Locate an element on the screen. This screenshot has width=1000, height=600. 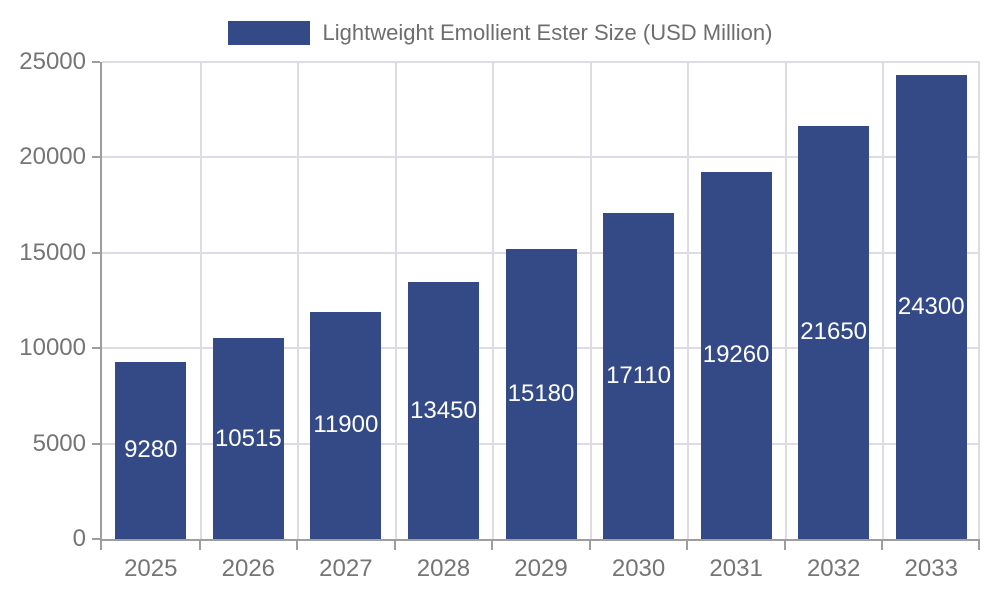
bar-value-label: 11900 is located at coordinates (346, 425).